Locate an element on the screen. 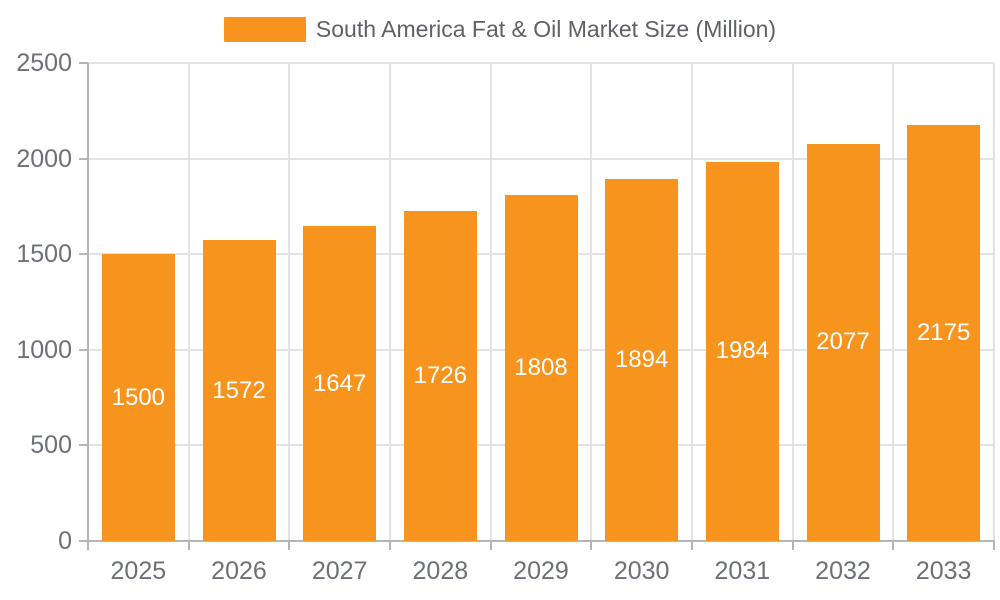  bar-2032: 2077 is located at coordinates (843, 342).